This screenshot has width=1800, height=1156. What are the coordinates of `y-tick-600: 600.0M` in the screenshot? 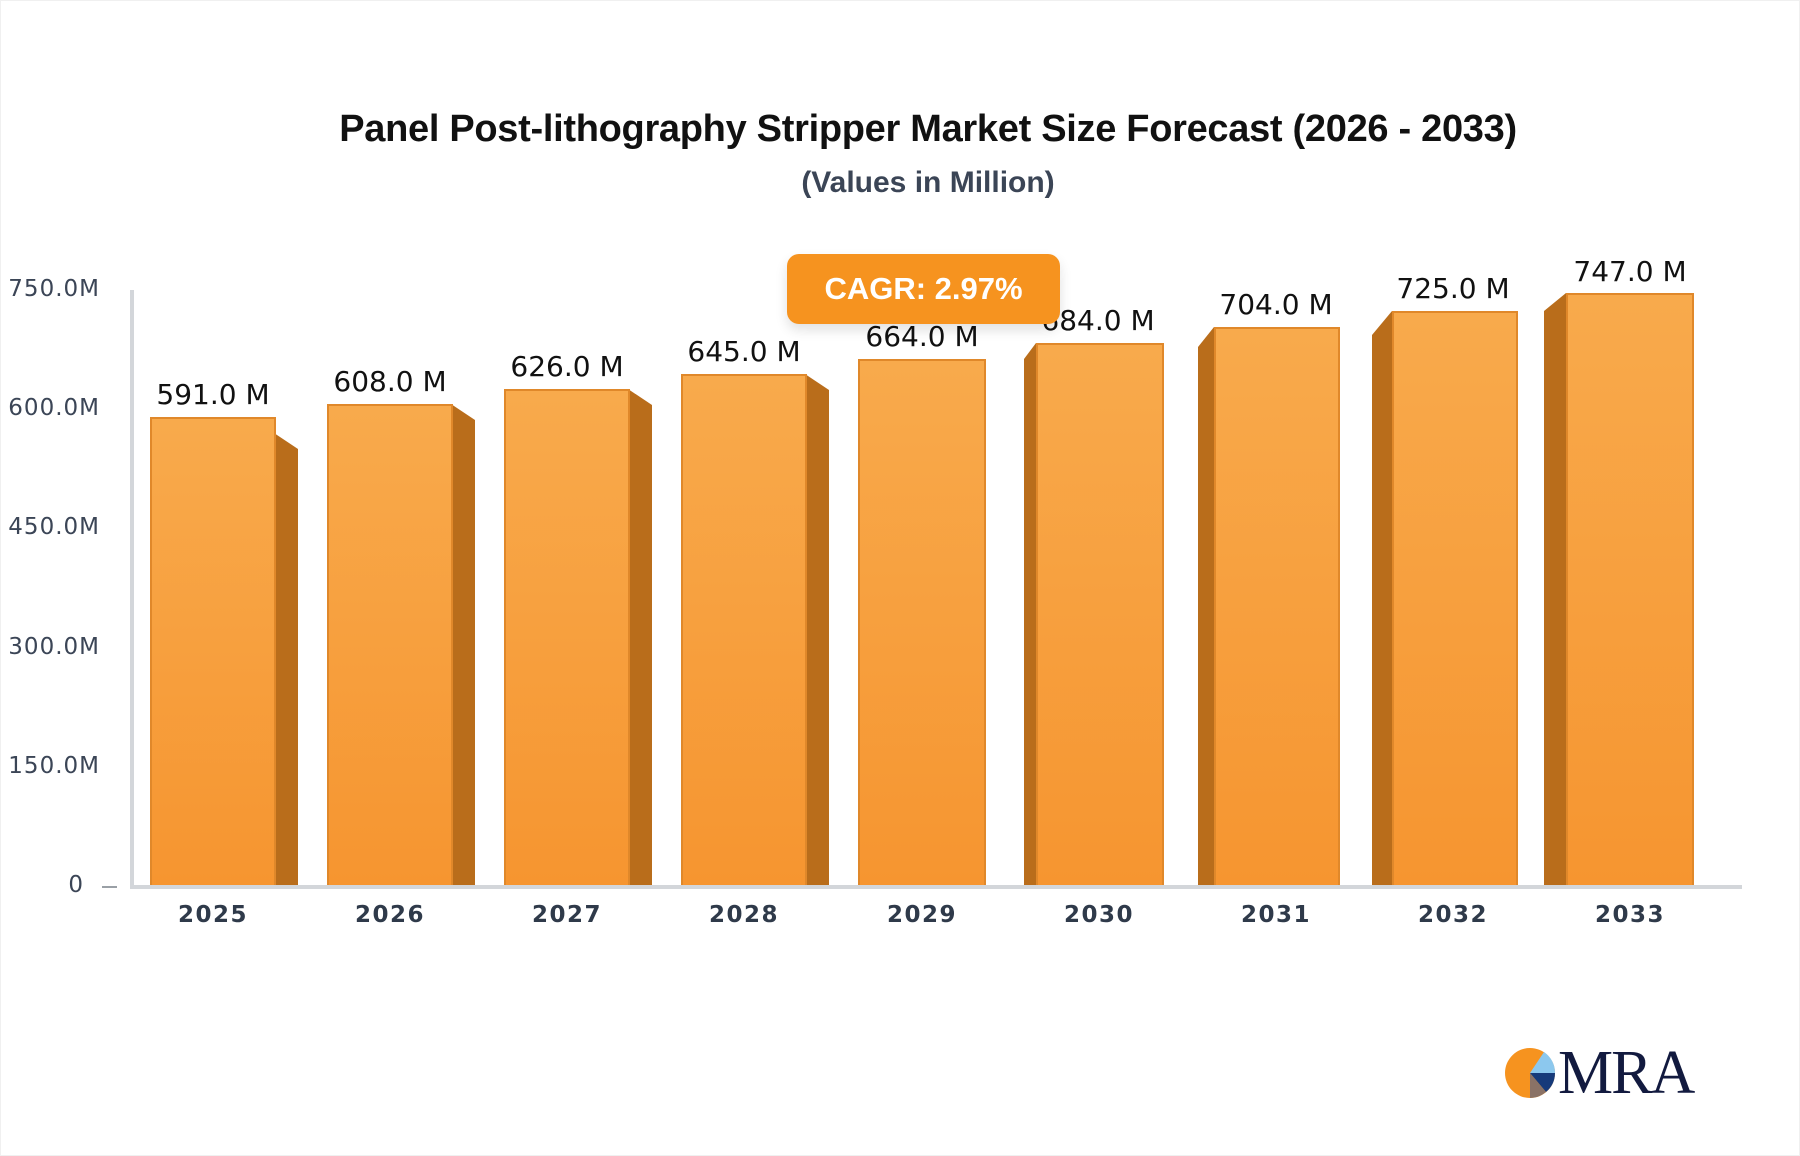 It's located at (54, 408).